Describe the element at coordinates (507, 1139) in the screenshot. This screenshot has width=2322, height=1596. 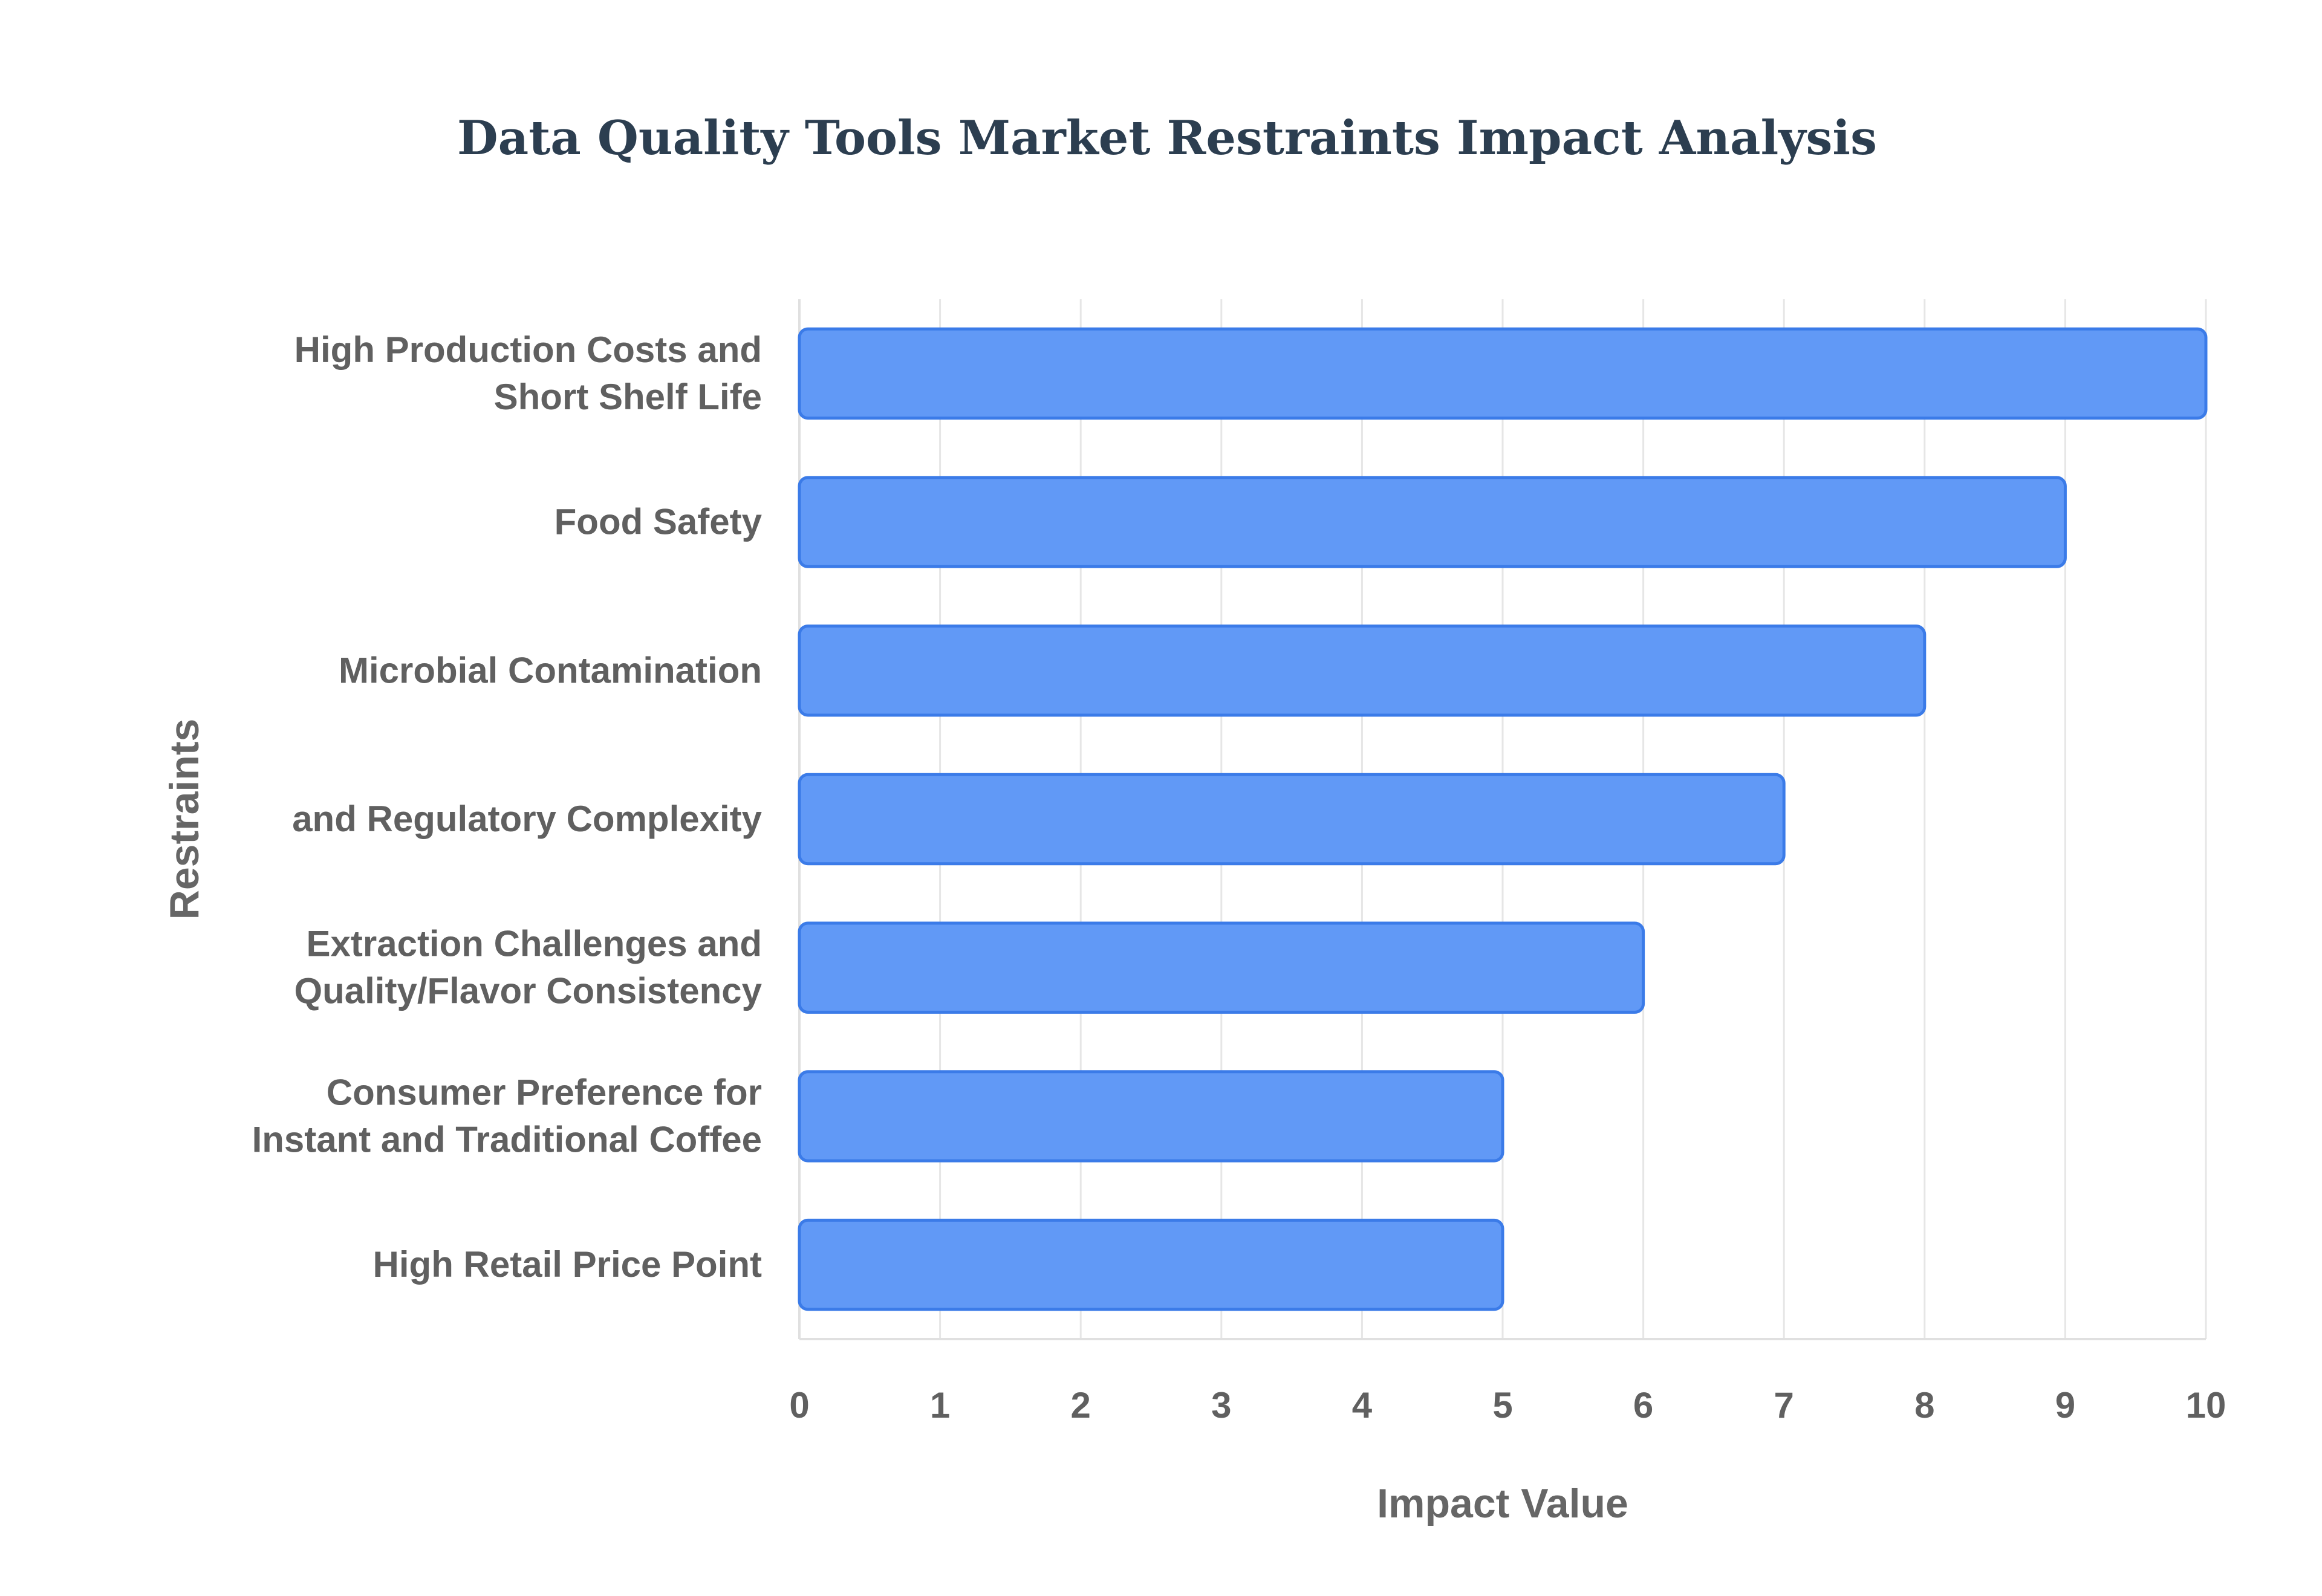
I see `category-label: Instant and Traditional Coffee` at that location.